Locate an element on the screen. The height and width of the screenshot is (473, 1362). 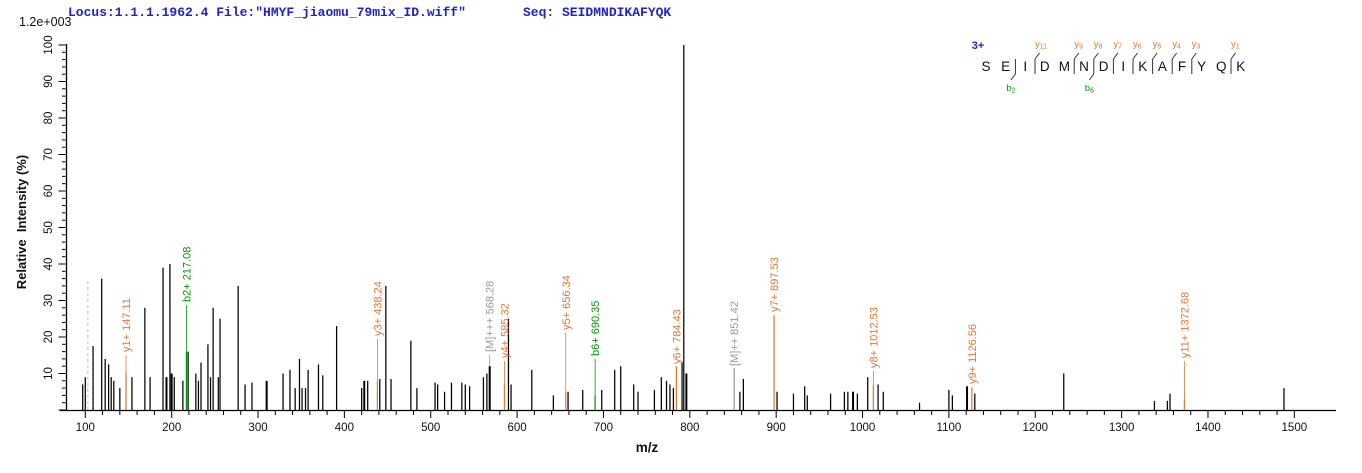
charge-label: 3+ is located at coordinates (978, 46).